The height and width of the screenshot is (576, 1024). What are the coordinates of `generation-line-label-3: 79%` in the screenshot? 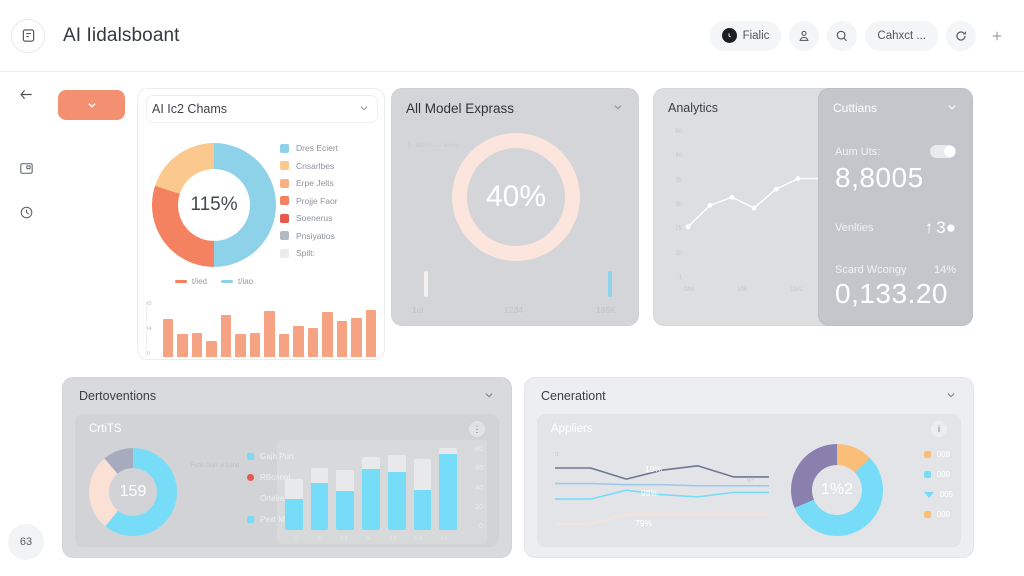 It's located at (644, 523).